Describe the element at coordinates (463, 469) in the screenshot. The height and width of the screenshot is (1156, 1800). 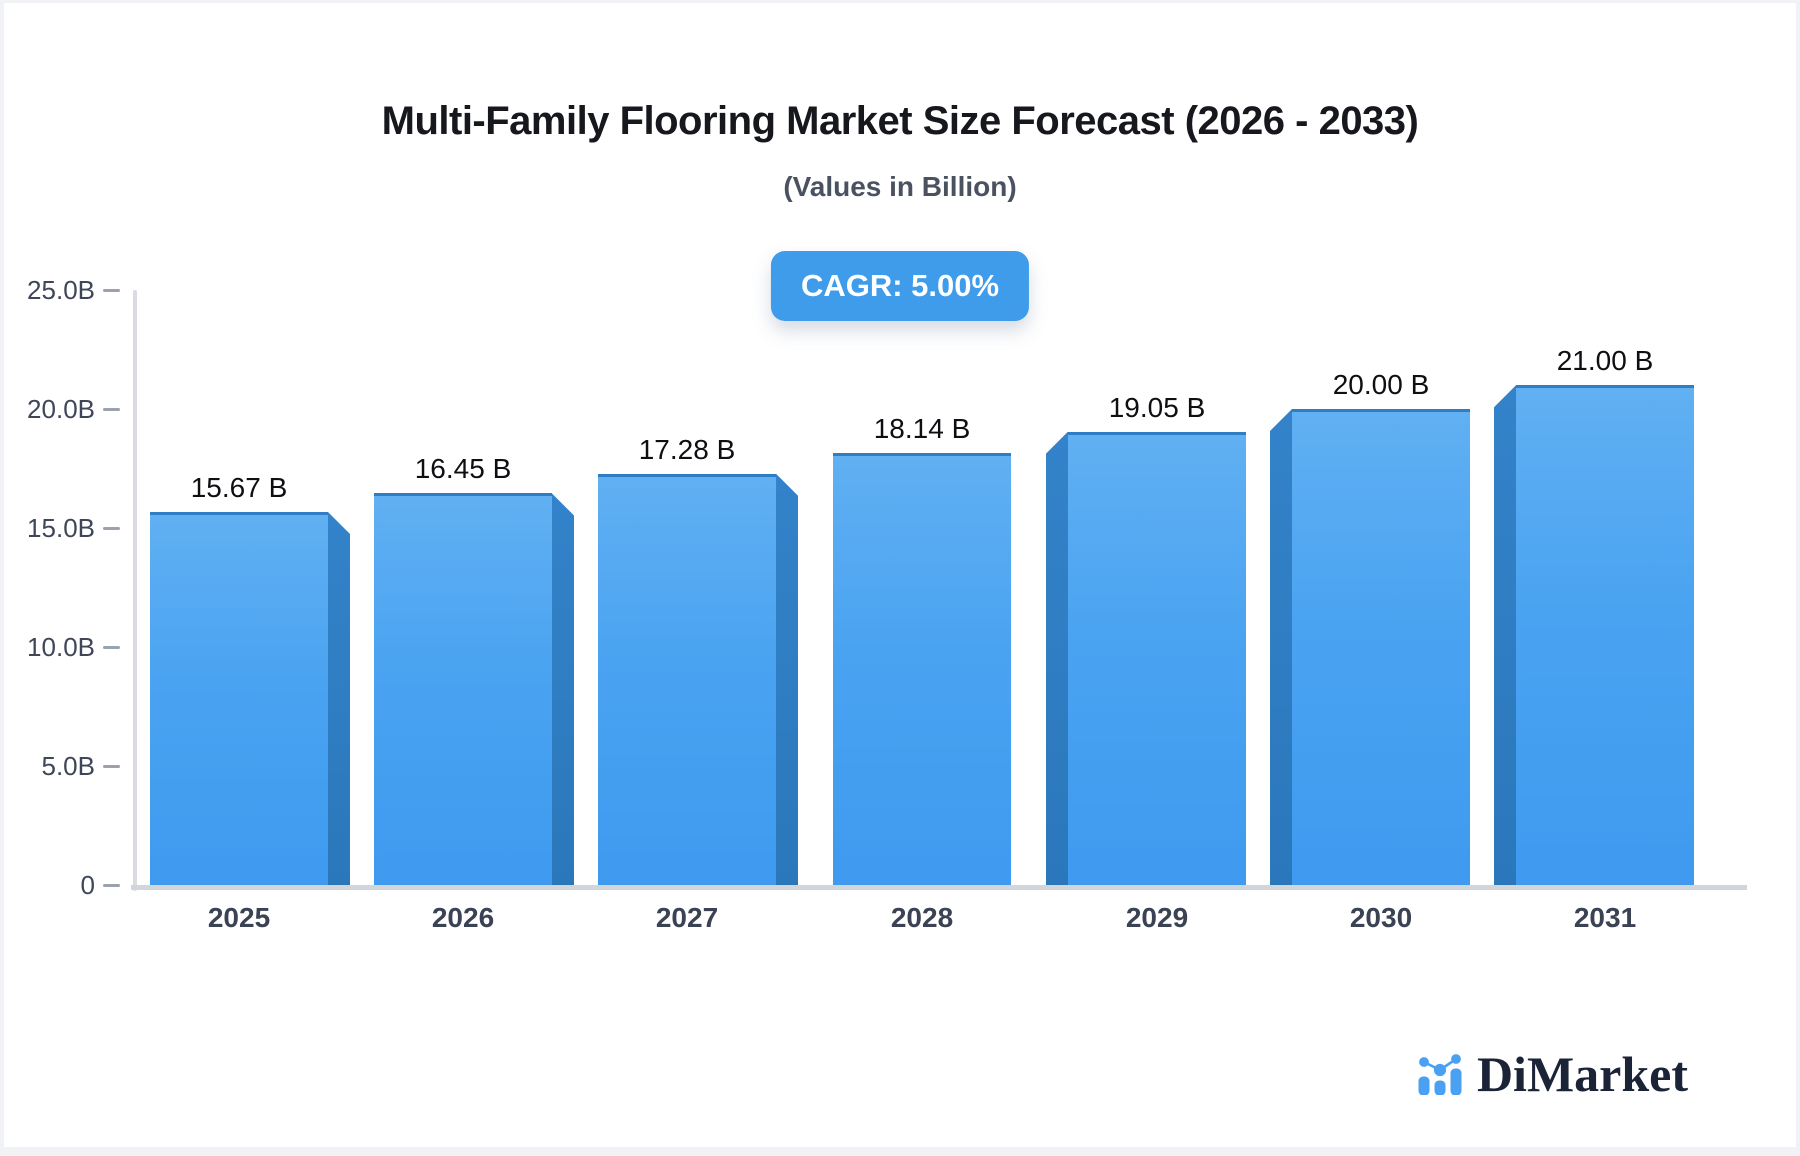
I see `bar-value-label: 16.45 B` at that location.